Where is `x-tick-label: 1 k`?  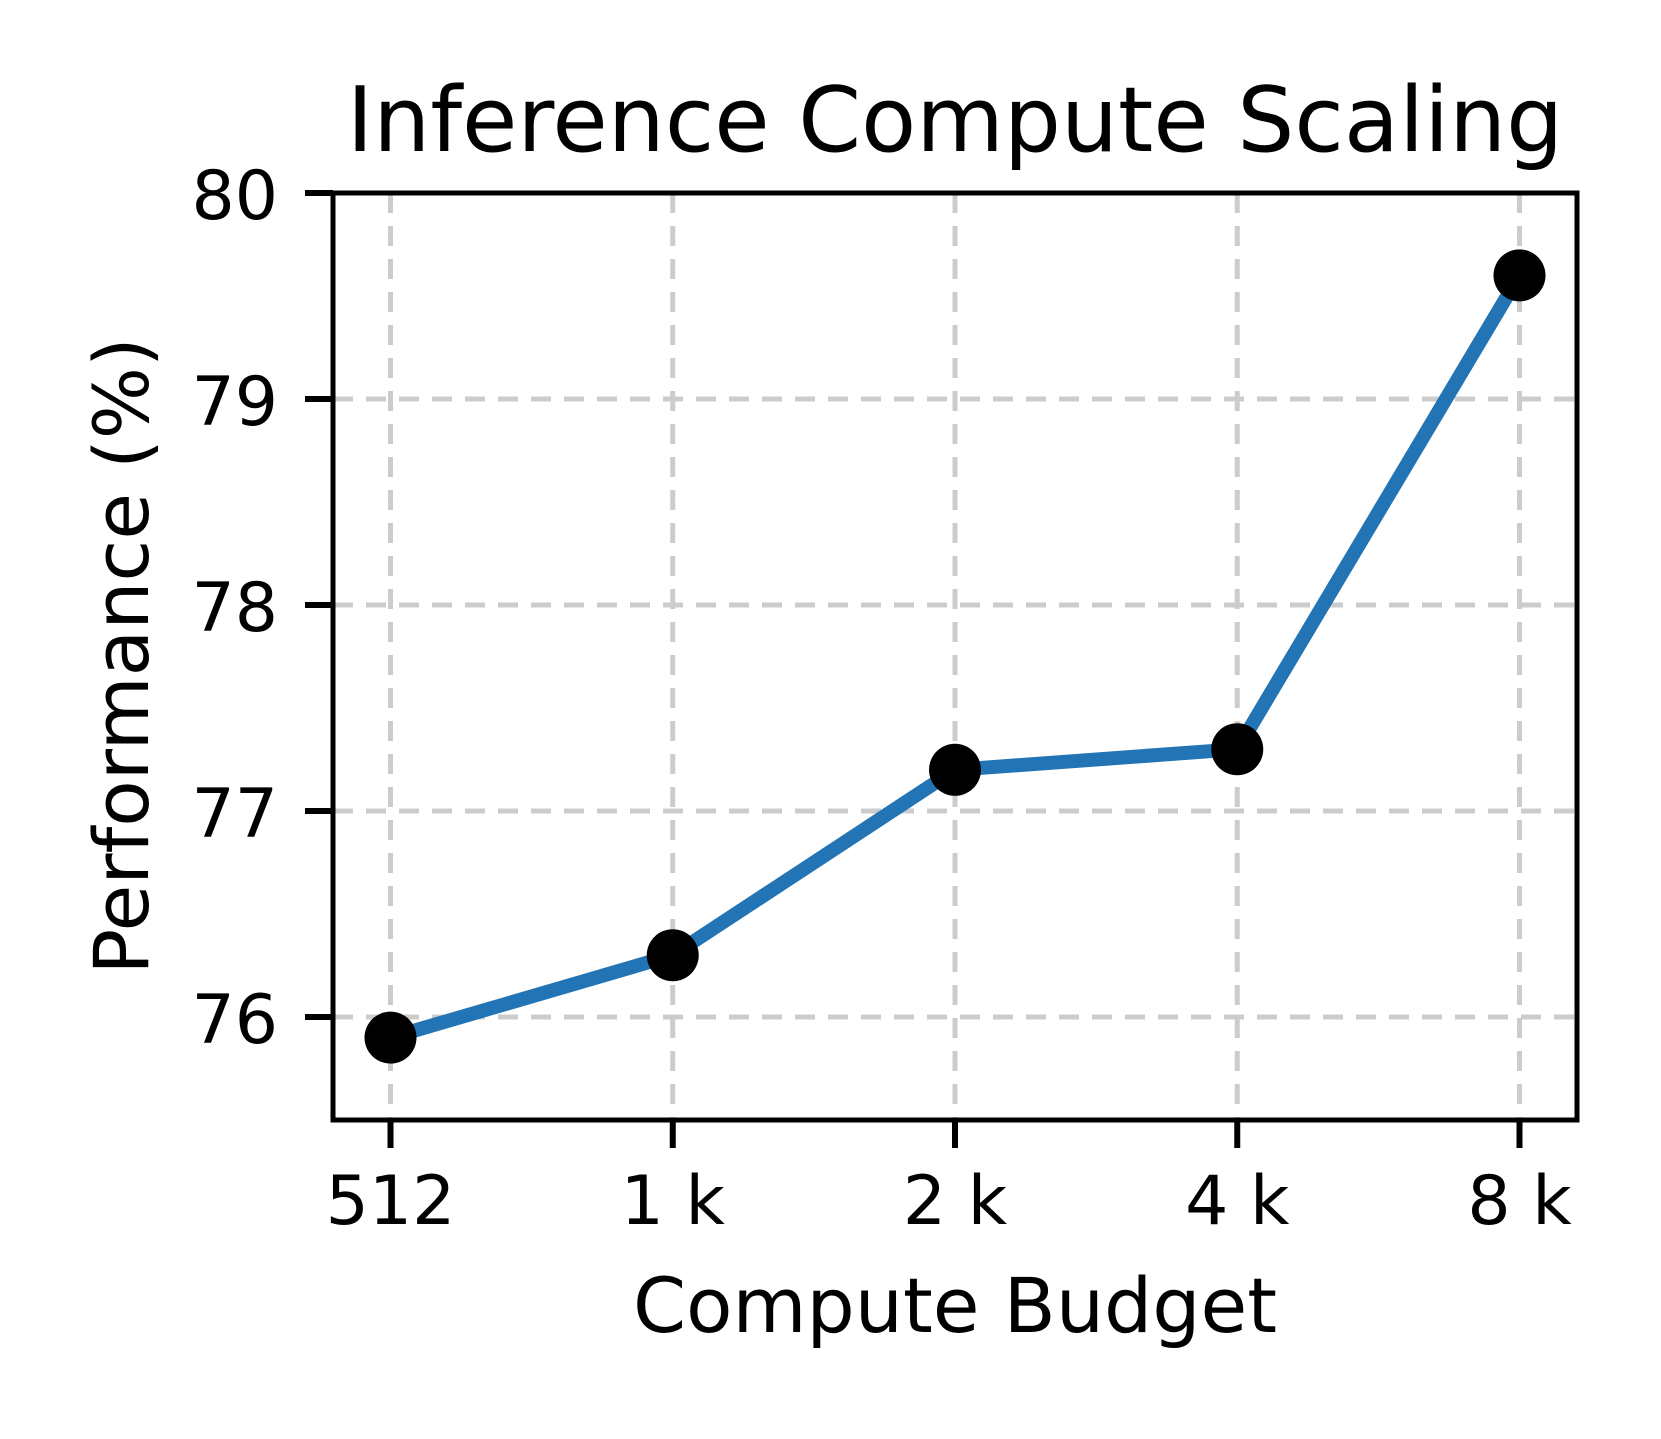
x-tick-label: 1 k is located at coordinates (673, 1201).